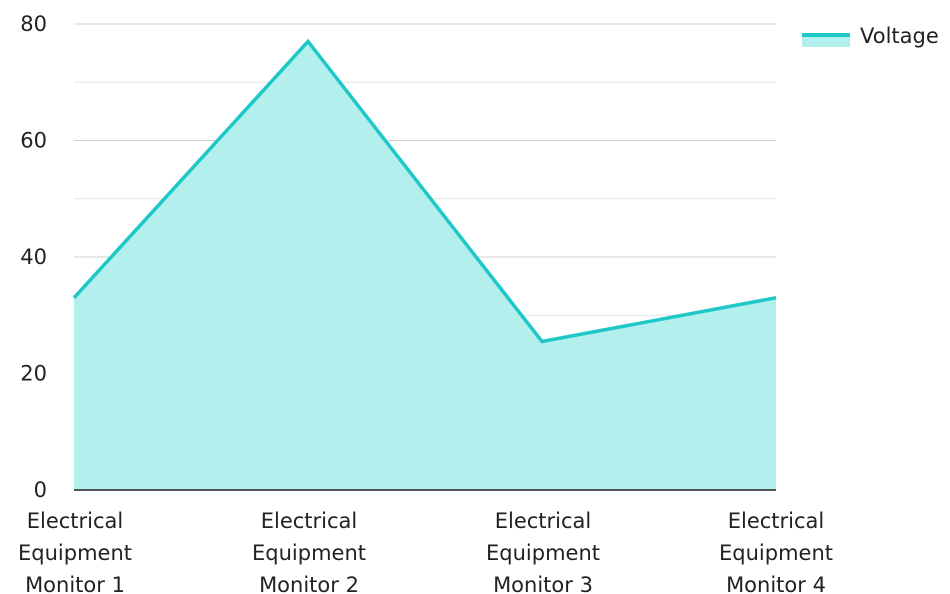 The width and height of the screenshot is (950, 594). Describe the element at coordinates (543, 551) in the screenshot. I see `x-category-label-3: Electrical Equipment Monitor 3` at that location.